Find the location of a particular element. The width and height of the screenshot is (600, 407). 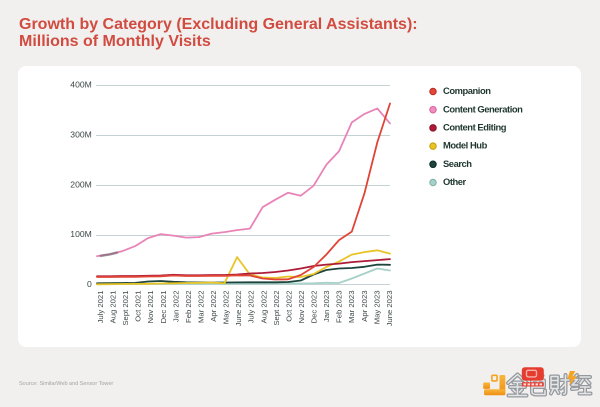

svg-text: Companion is located at coordinates (467, 90).